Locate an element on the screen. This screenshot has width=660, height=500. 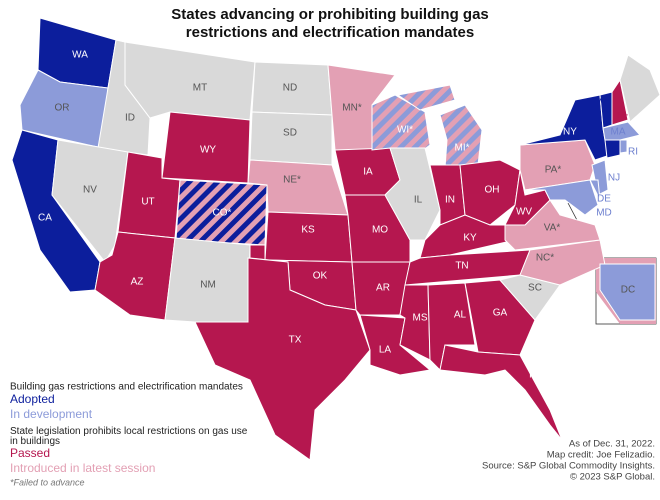
state-label: AL is located at coordinates (460, 315).